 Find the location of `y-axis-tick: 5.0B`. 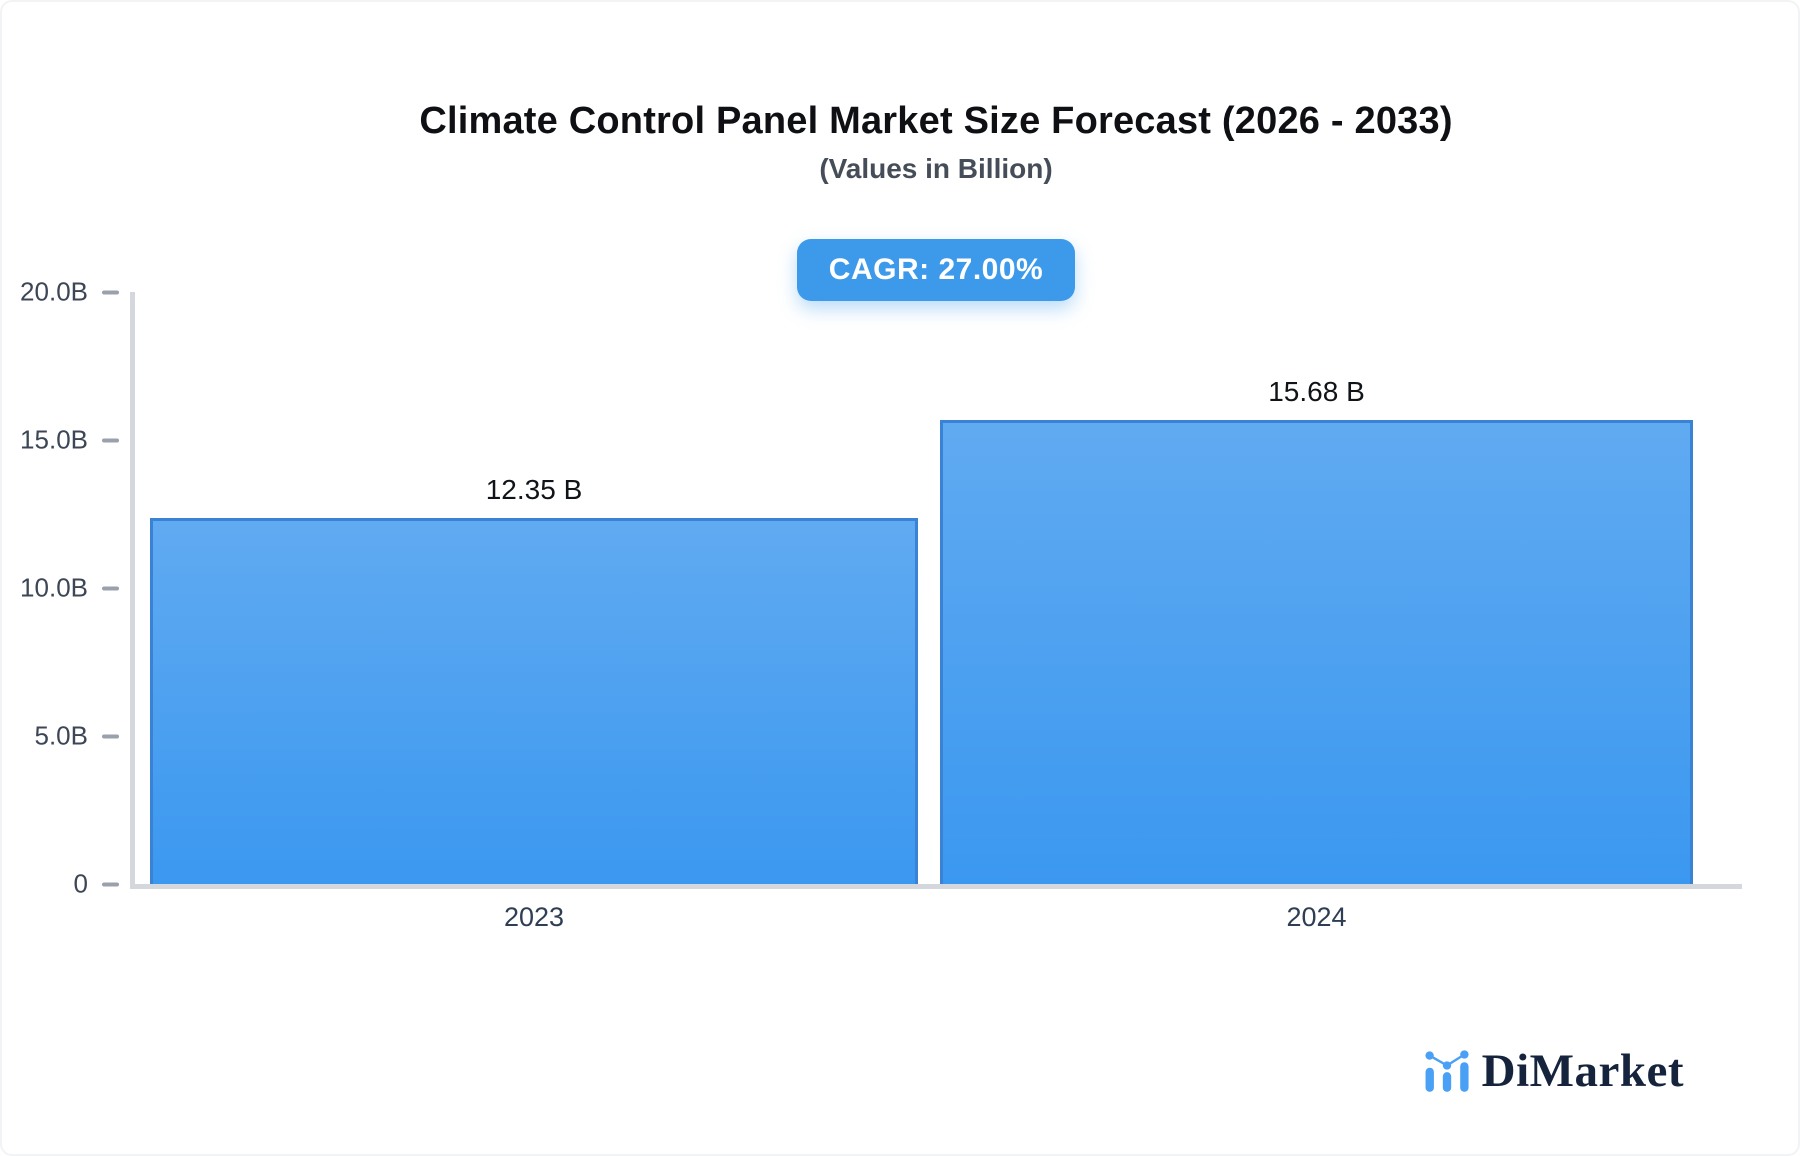

y-axis-tick: 5.0B is located at coordinates (61, 736).